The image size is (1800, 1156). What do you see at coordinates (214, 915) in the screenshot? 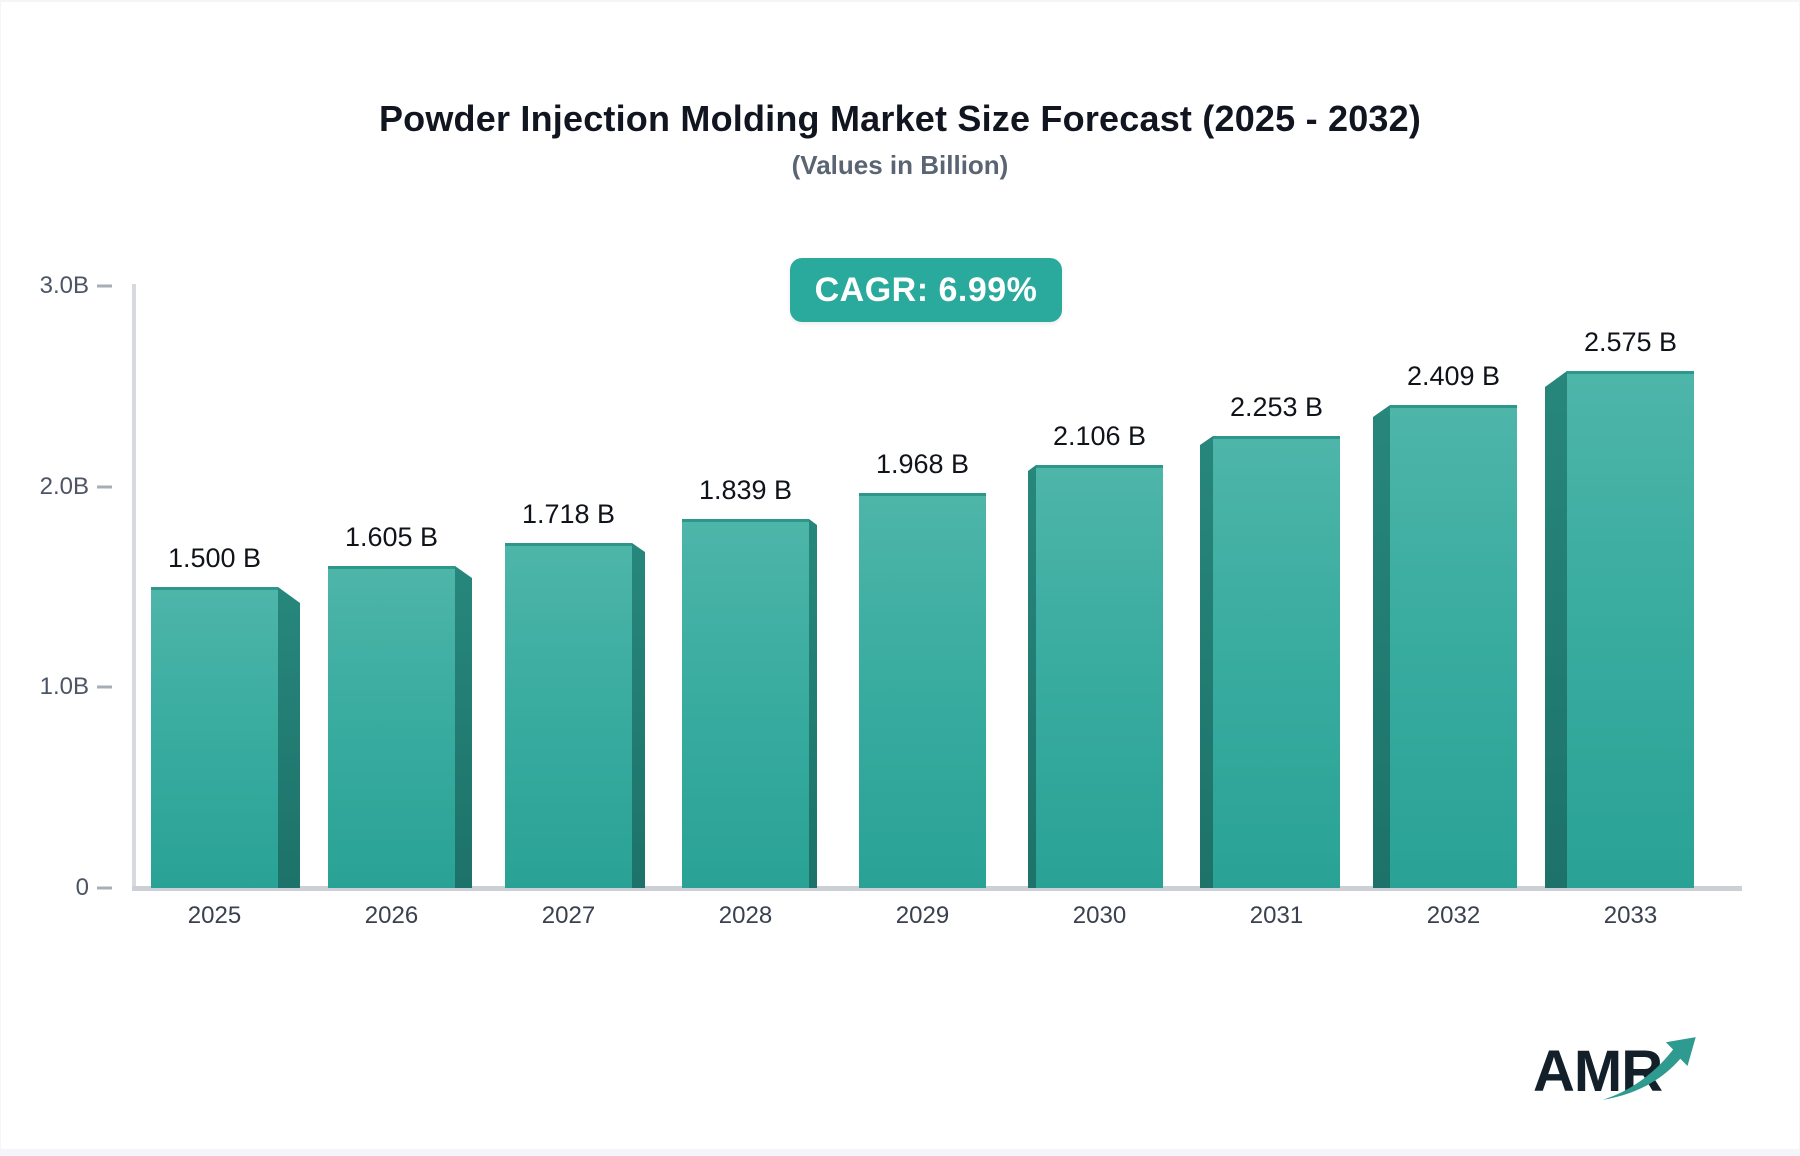
I see `x-axis-label-2025: 2025` at bounding box center [214, 915].